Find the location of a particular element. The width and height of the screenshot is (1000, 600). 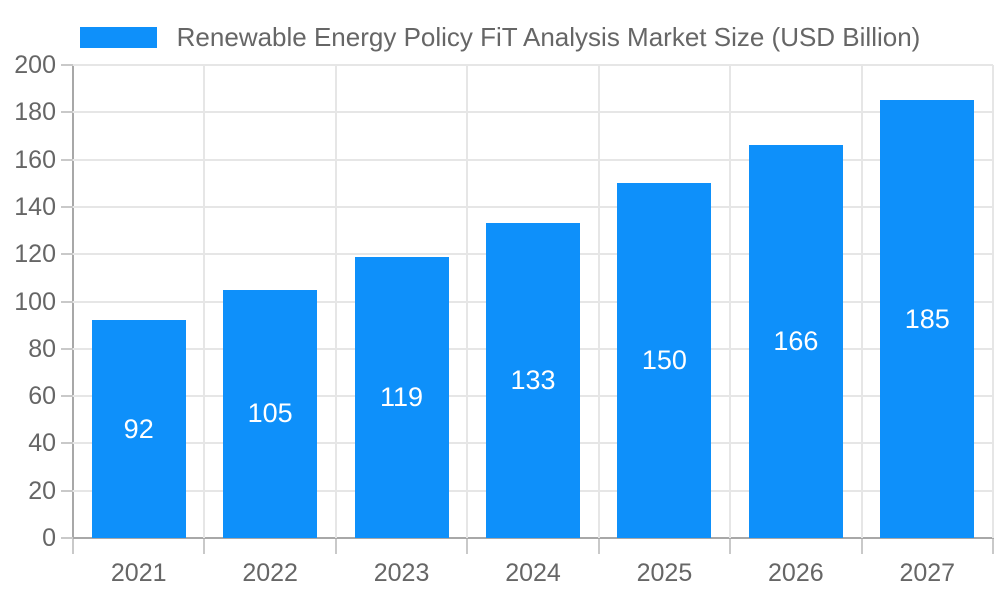

bar: 119 is located at coordinates (401, 397).